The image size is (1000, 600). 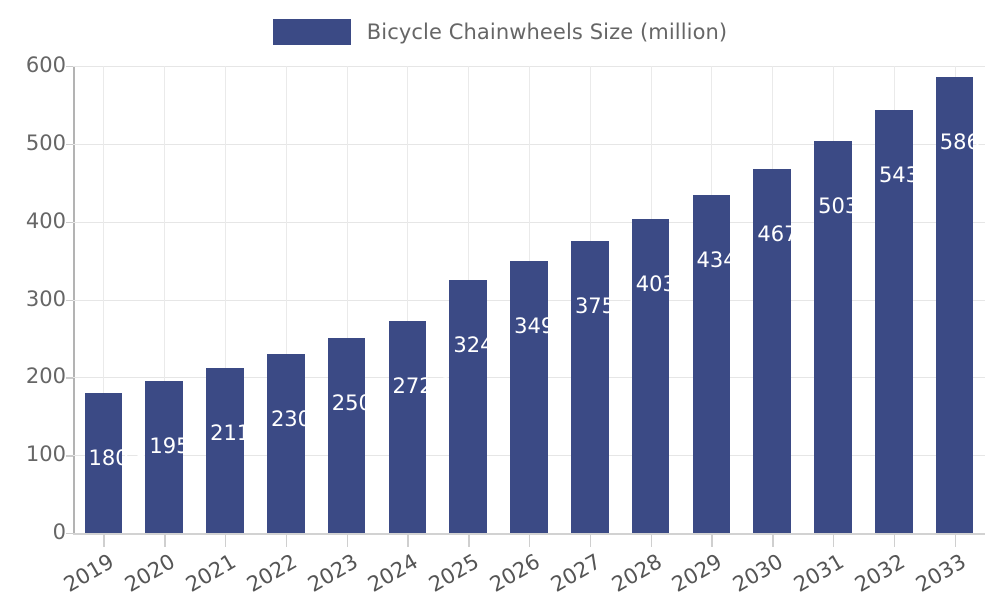 What do you see at coordinates (697, 573) in the screenshot?
I see `x-axis-tick-label: 2029` at bounding box center [697, 573].